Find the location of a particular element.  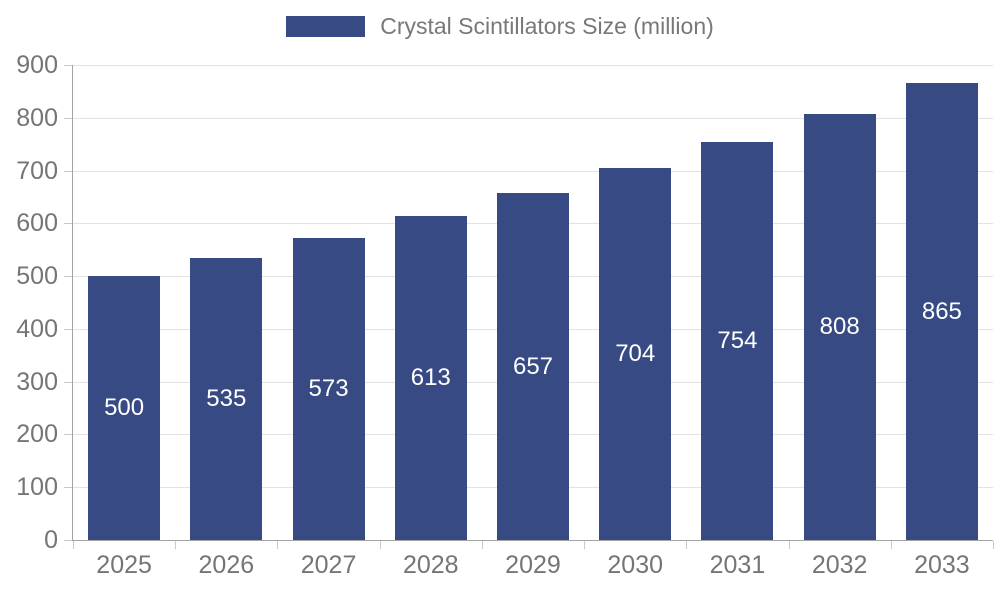

y-axis-line is located at coordinates (72, 302).